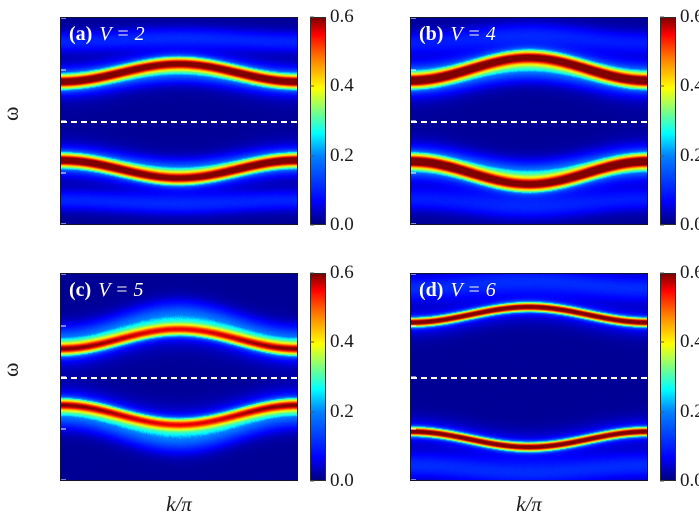 This screenshot has height=532, width=699. I want to click on heatmap-c: (c)V = 5 10 5 0 -5 -10 -1.0 0.0 1.0, so click(179, 377).